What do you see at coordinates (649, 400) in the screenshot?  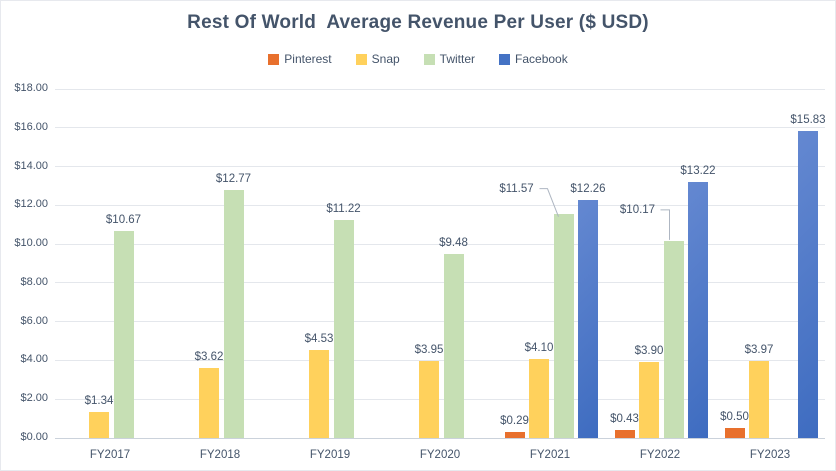 I see `bar-snap-fy2022` at bounding box center [649, 400].